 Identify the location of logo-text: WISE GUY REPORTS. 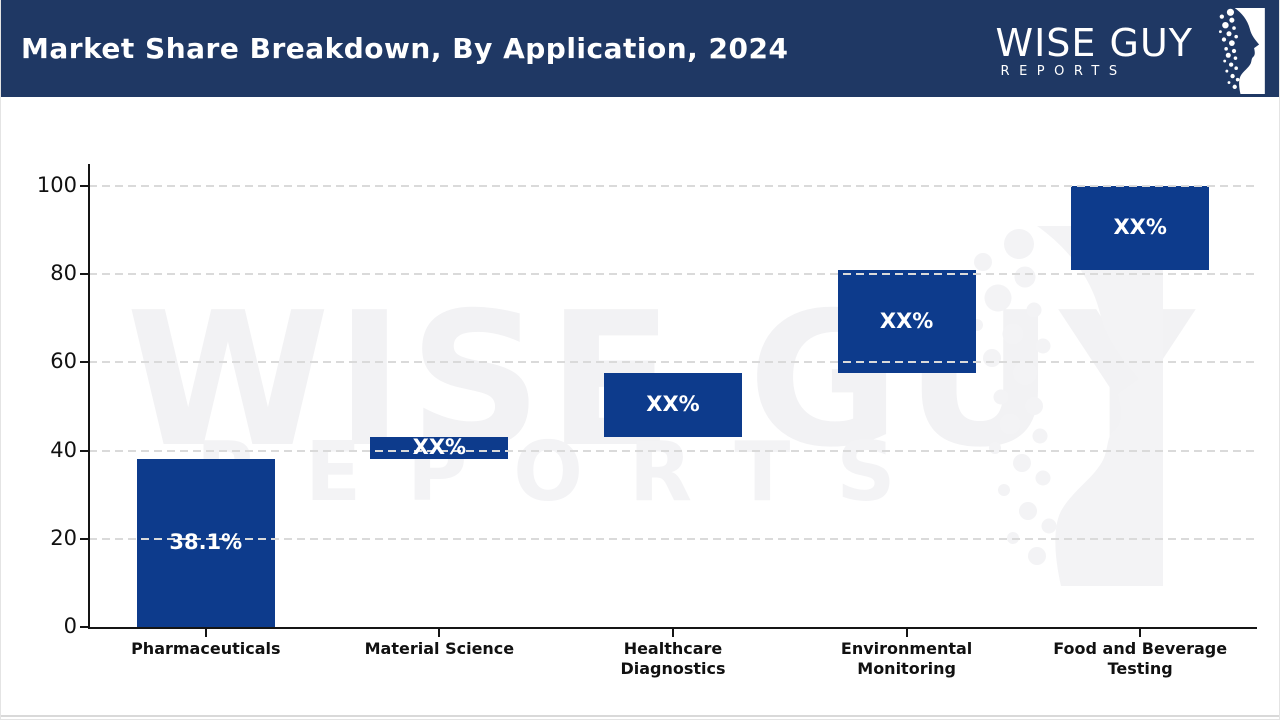
(1094, 50).